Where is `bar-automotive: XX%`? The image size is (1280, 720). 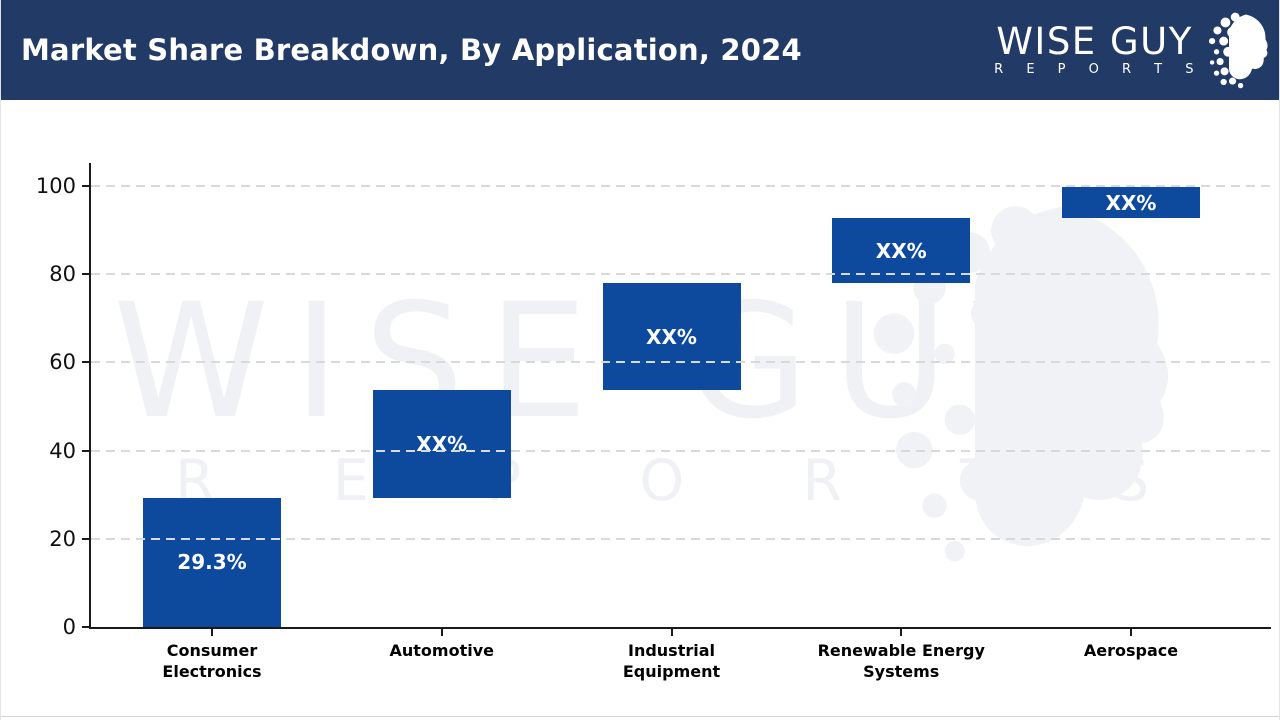
bar-automotive: XX% is located at coordinates (441, 444).